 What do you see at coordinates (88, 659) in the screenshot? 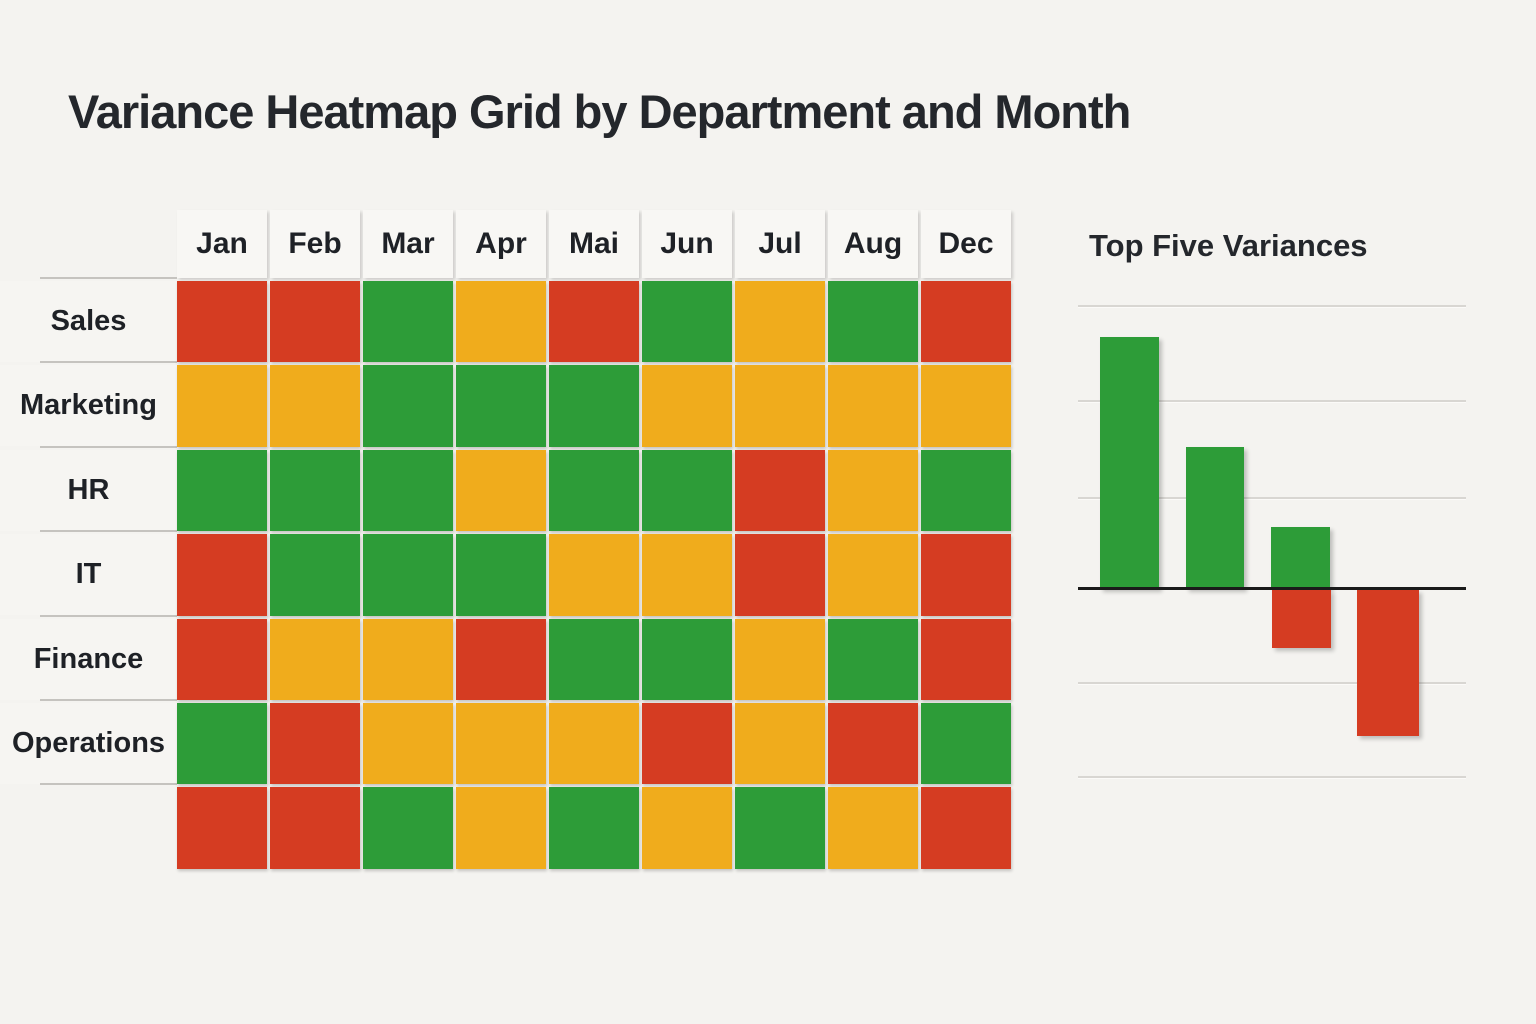
I see `department-label: Finance` at bounding box center [88, 659].